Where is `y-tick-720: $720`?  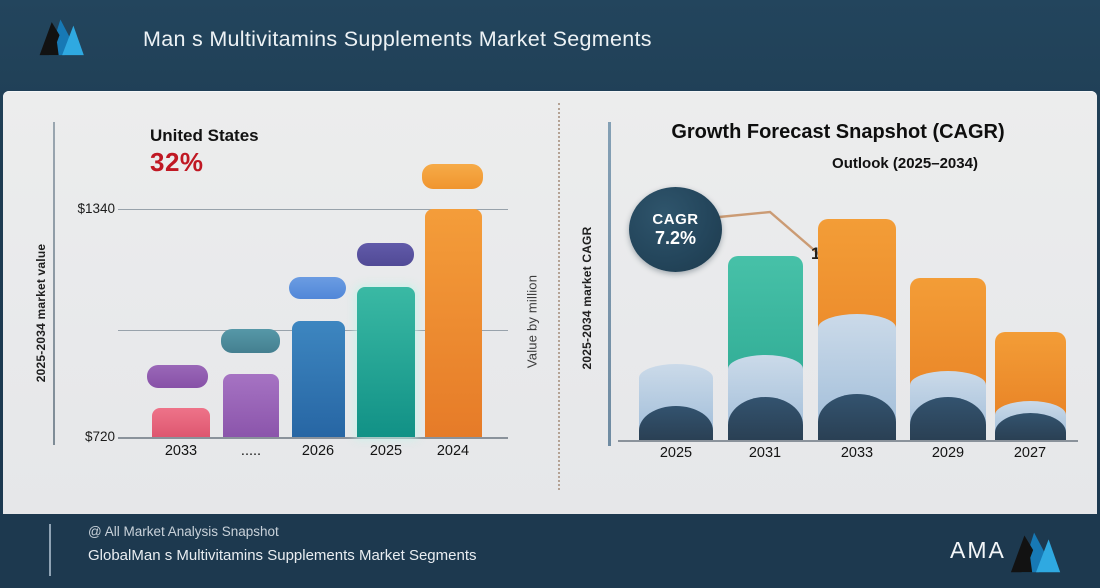
y-tick-720: $720 is located at coordinates (99, 436).